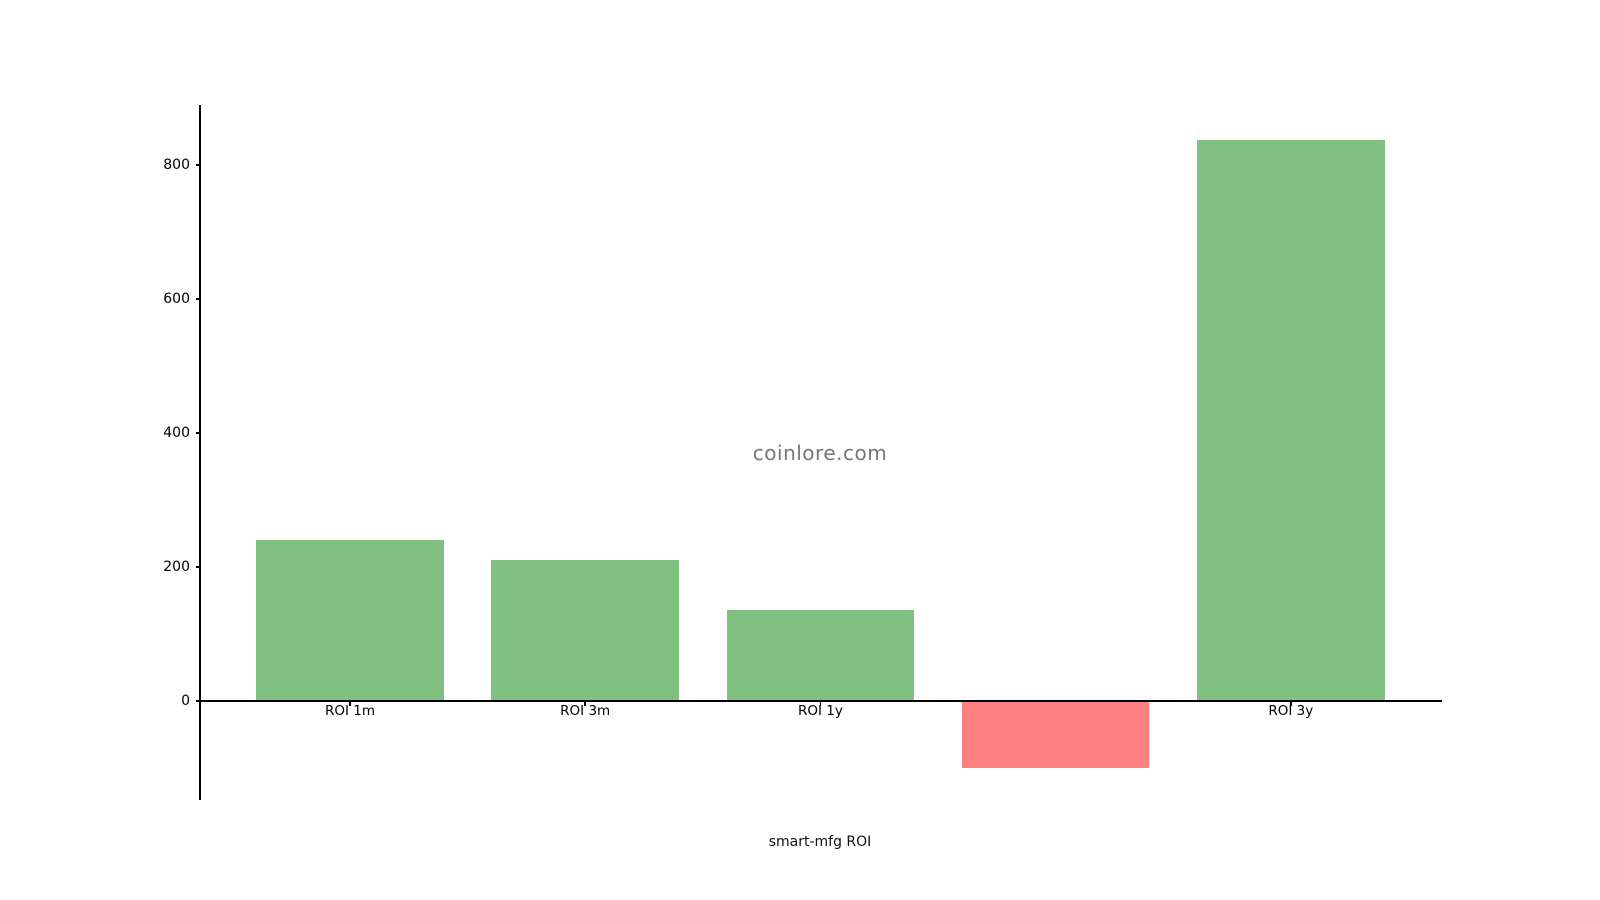 The width and height of the screenshot is (1600, 900). What do you see at coordinates (176, 433) in the screenshot?
I see `y-tick-label: 400` at bounding box center [176, 433].